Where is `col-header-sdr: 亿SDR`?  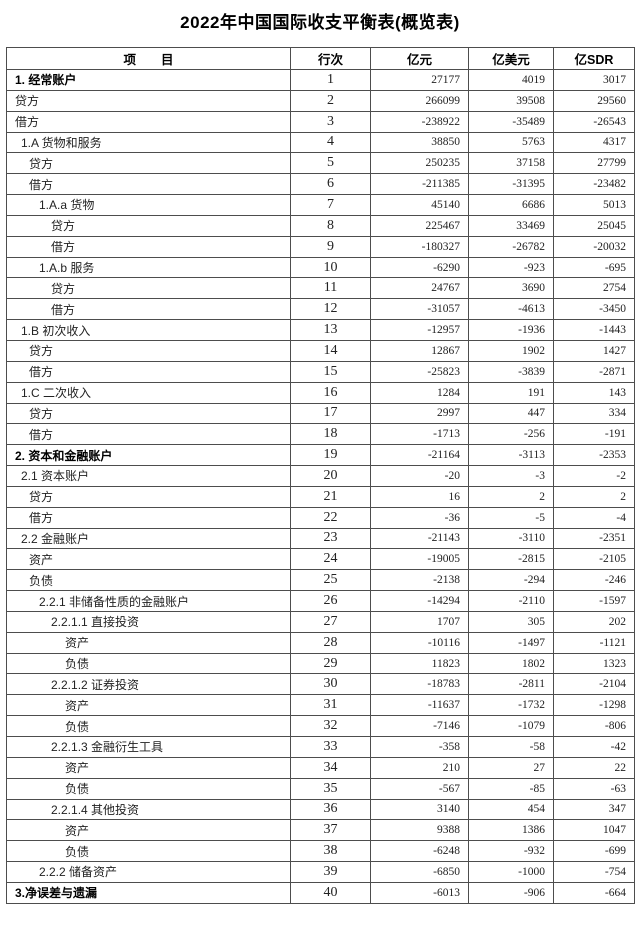 col-header-sdr: 亿SDR is located at coordinates (594, 58).